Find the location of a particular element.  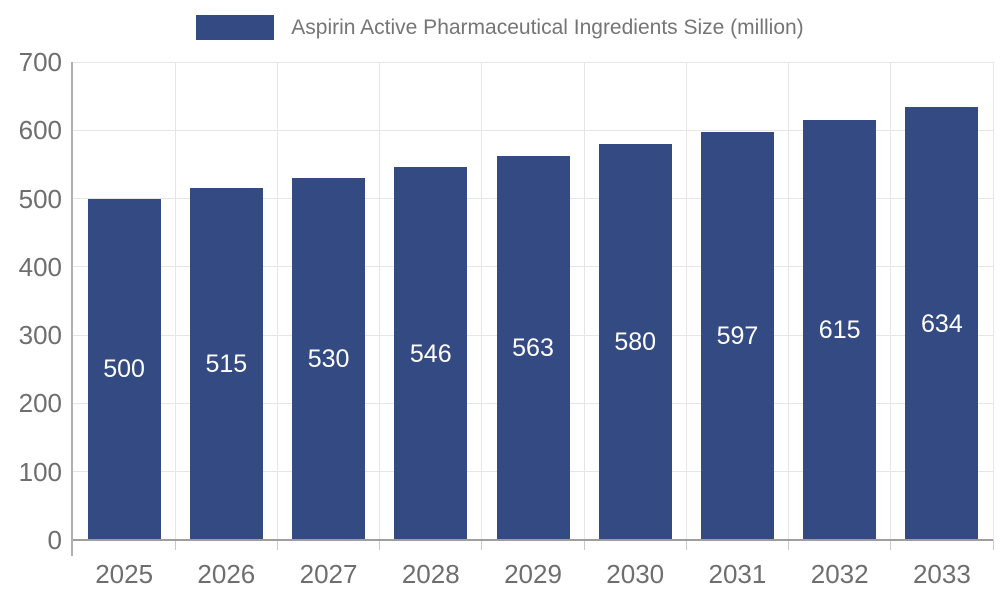

bar-value-label: 563 is located at coordinates (533, 347).